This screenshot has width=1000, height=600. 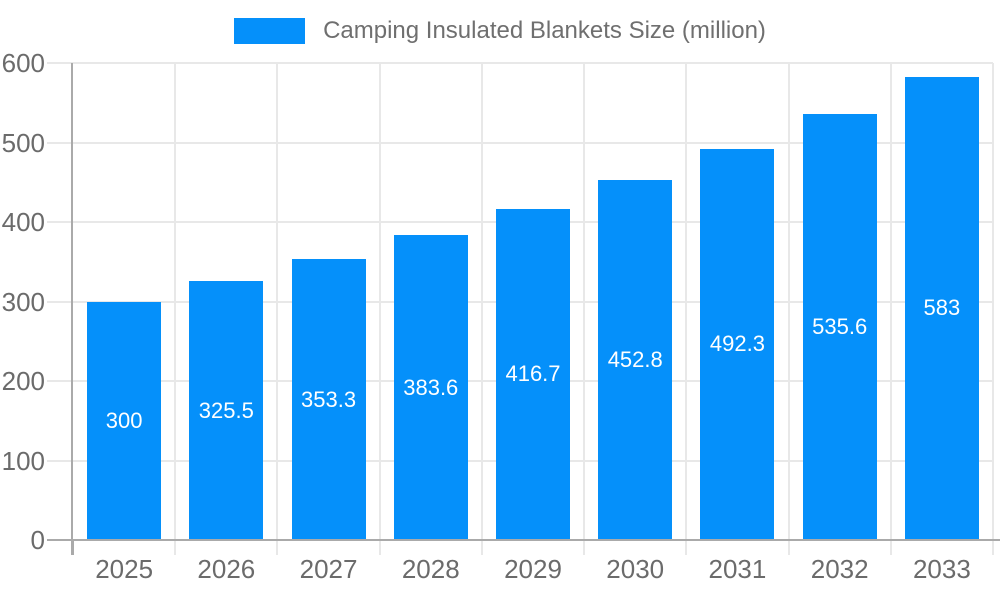 What do you see at coordinates (23, 460) in the screenshot?
I see `y-axis-tick-label: 100` at bounding box center [23, 460].